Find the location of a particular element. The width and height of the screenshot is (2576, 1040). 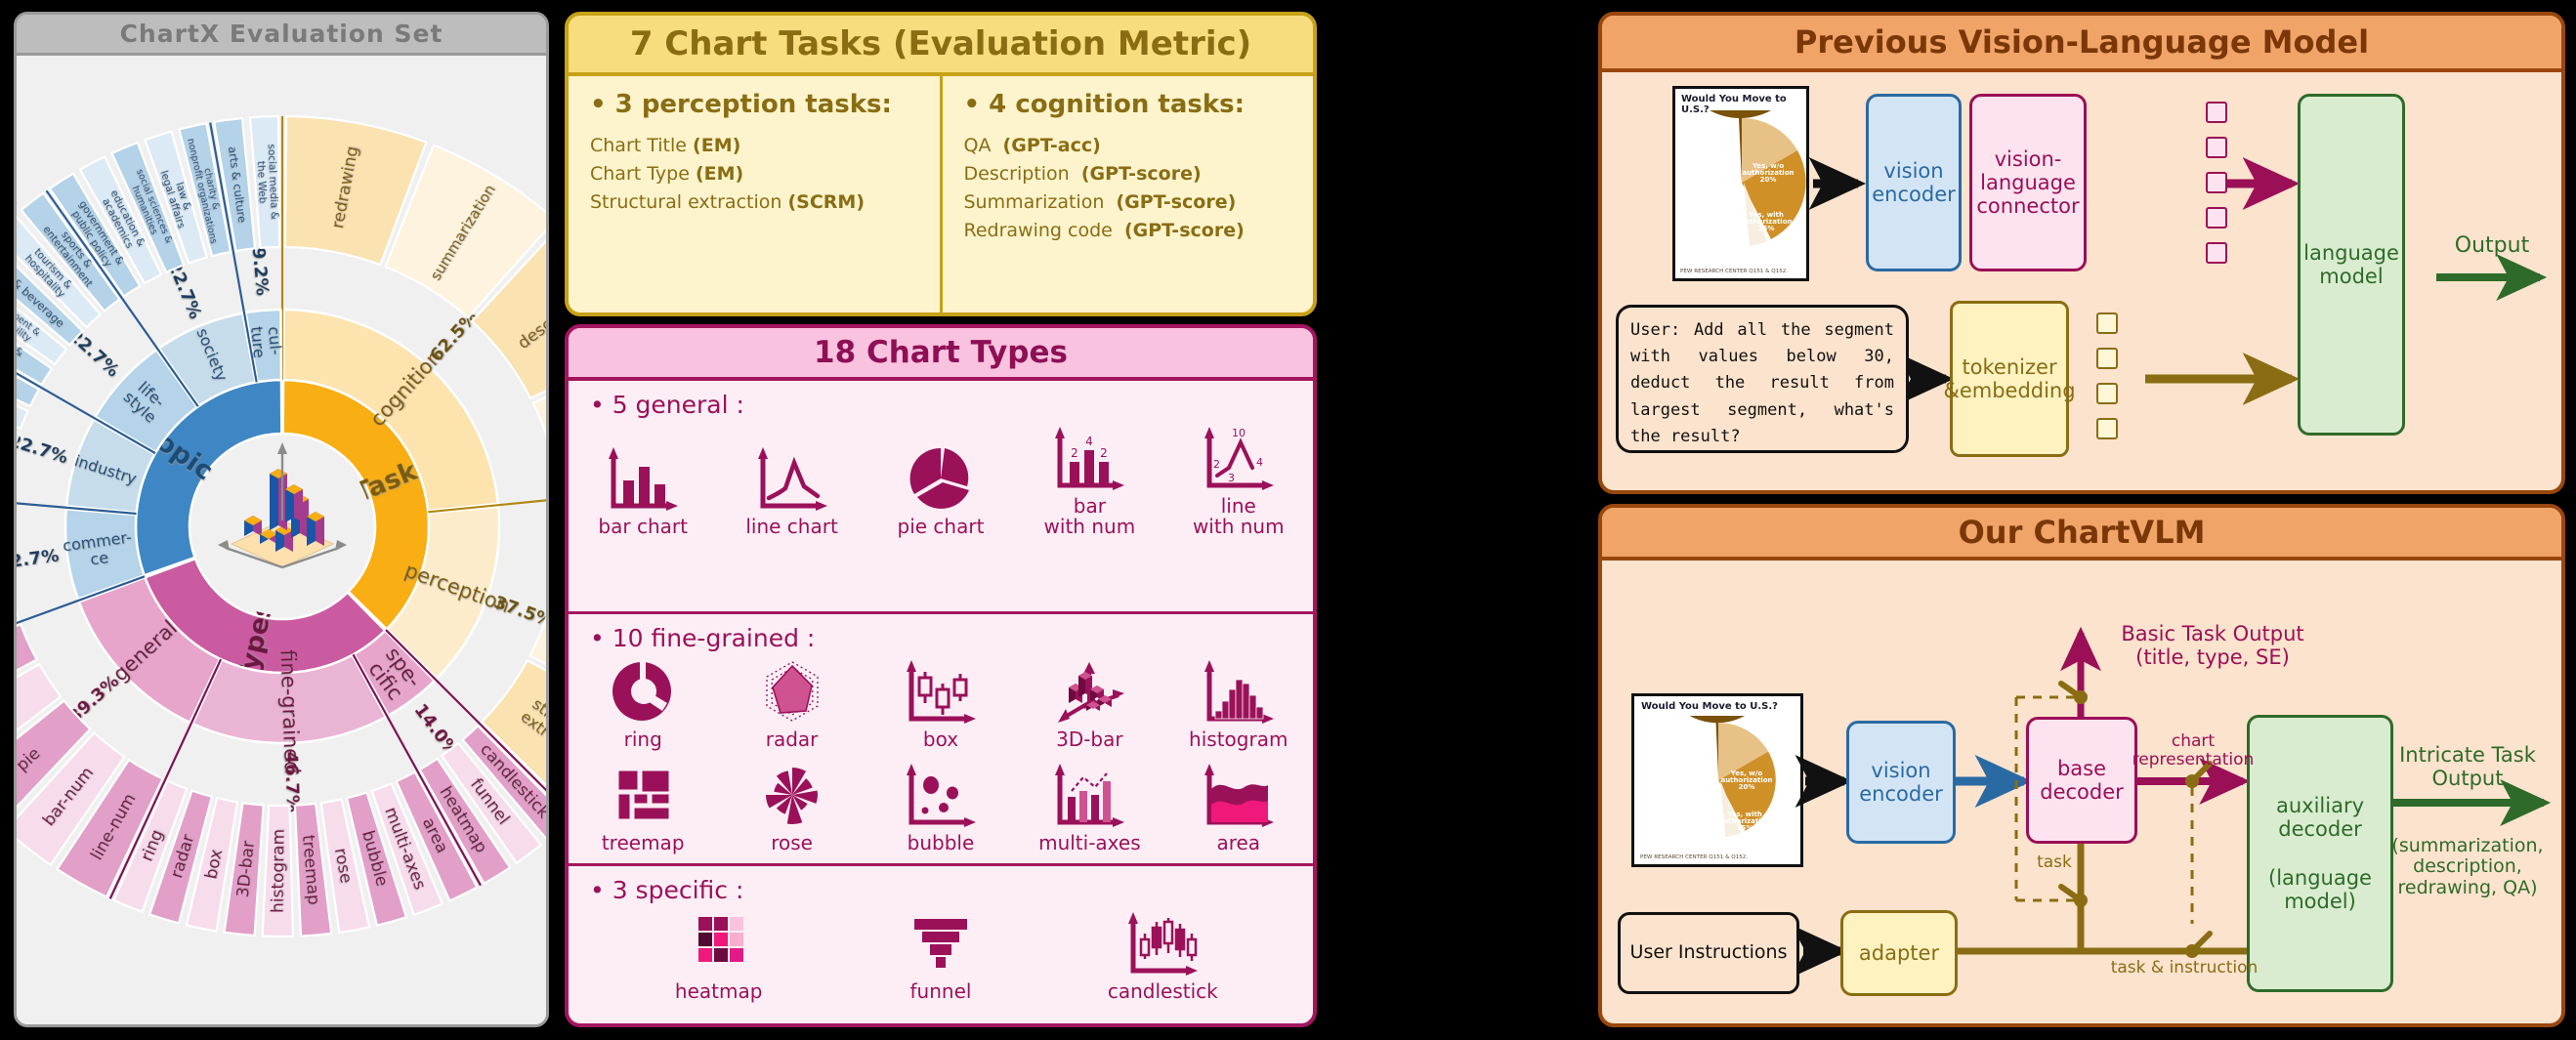

perception-task-item: Chart Title (EM) is located at coordinates (757, 145).